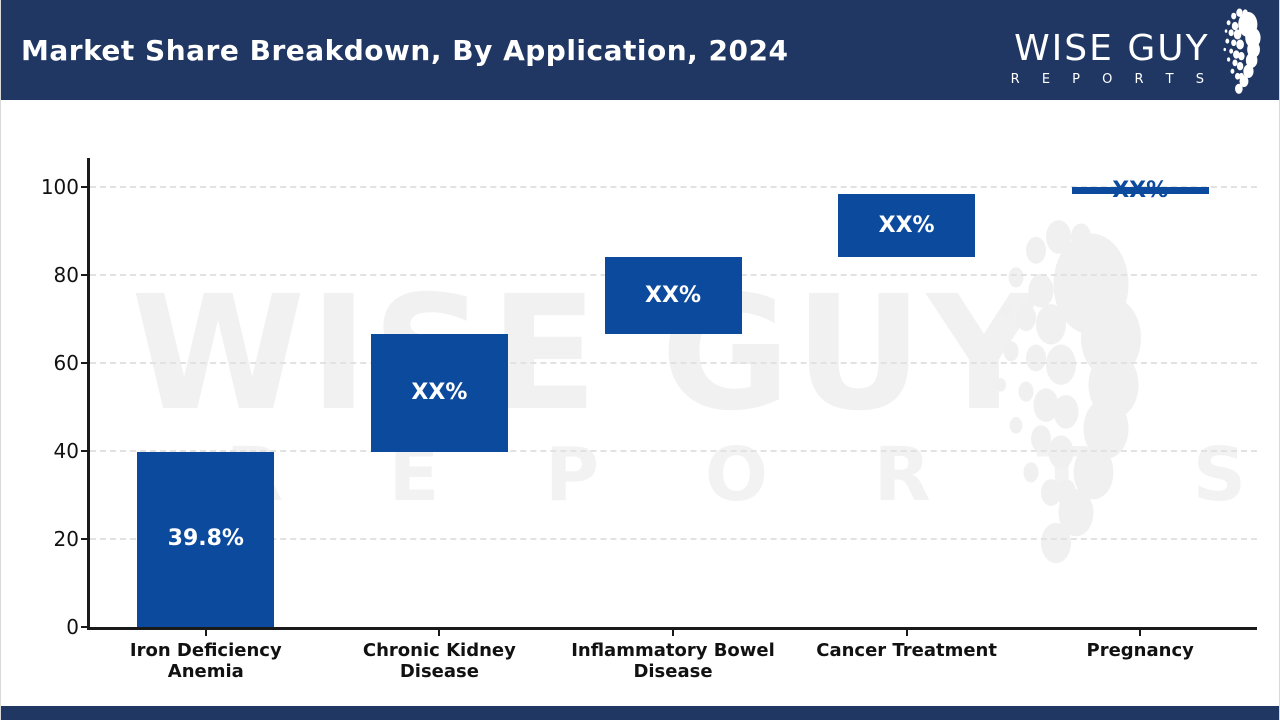 The image size is (1280, 720). I want to click on bar-pregnancy: XX%, so click(1140, 190).